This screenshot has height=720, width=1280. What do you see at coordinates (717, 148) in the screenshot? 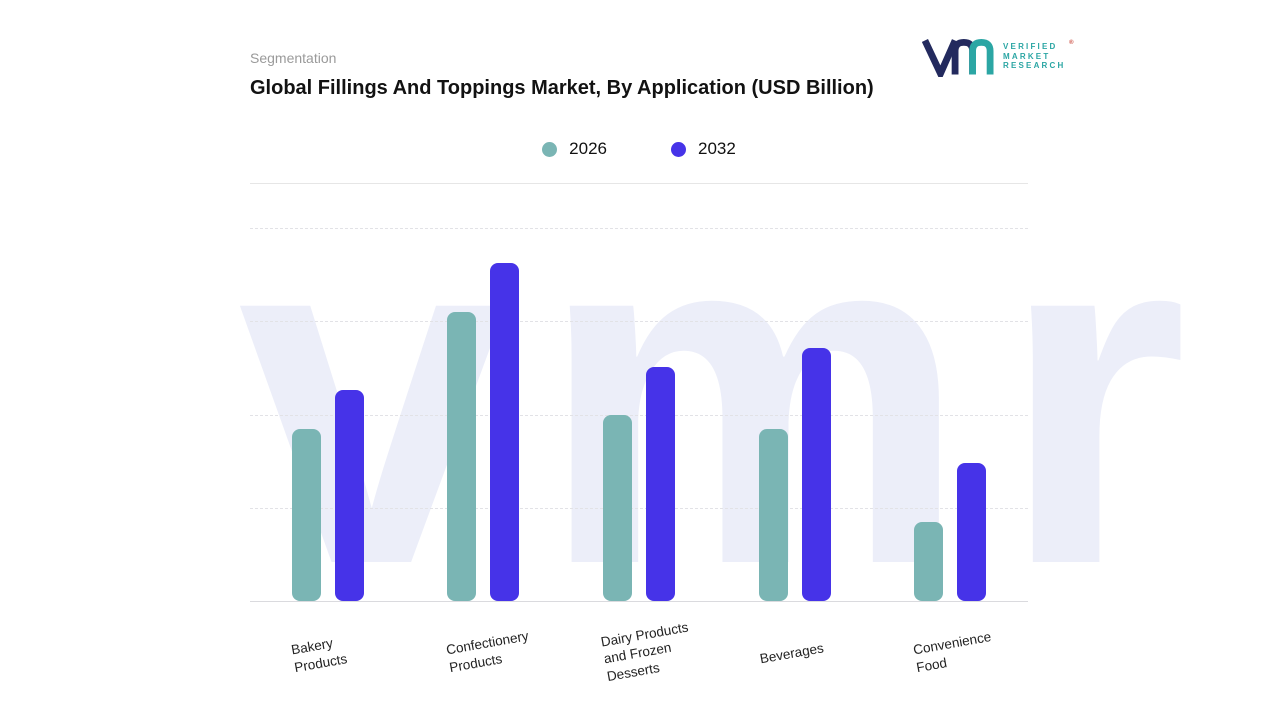
I see `legend-label: 2032` at bounding box center [717, 148].